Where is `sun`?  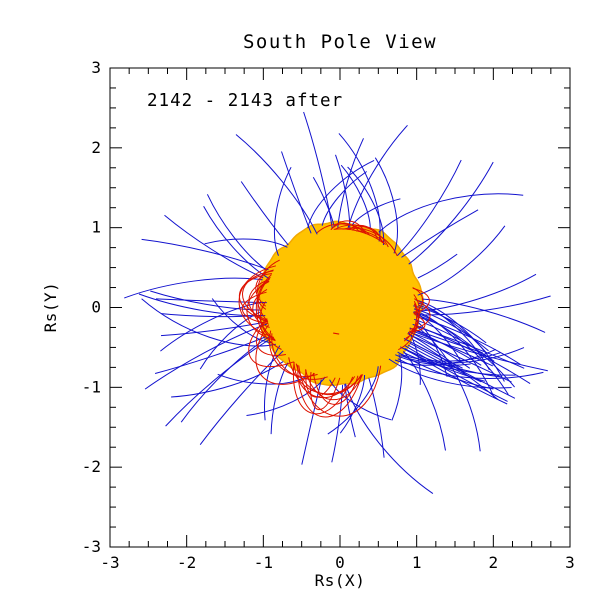 sun is located at coordinates (341, 303).